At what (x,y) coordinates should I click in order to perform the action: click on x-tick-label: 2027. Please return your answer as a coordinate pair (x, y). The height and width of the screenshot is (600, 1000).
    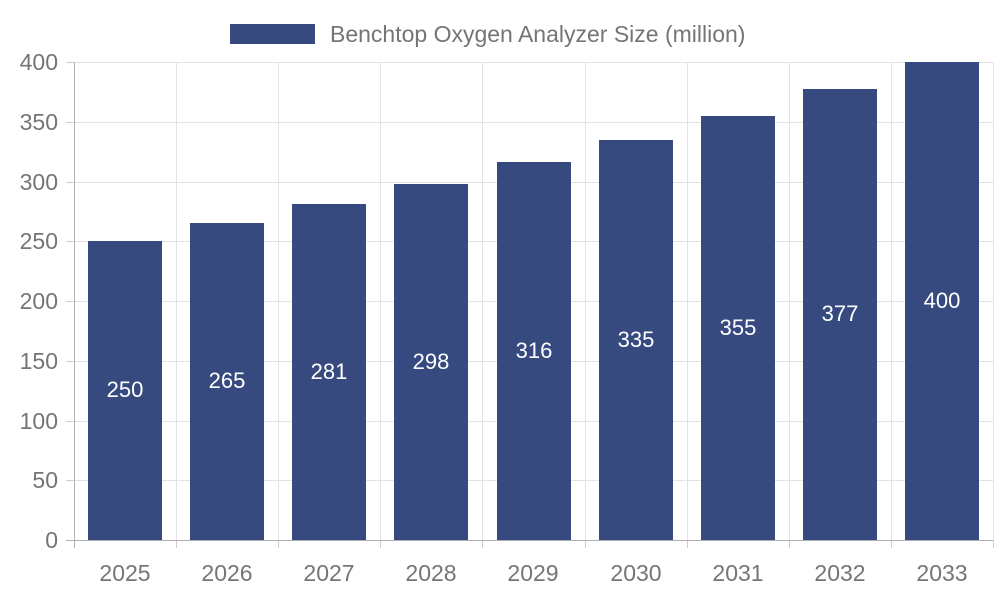
    Looking at the image, I should click on (329, 573).